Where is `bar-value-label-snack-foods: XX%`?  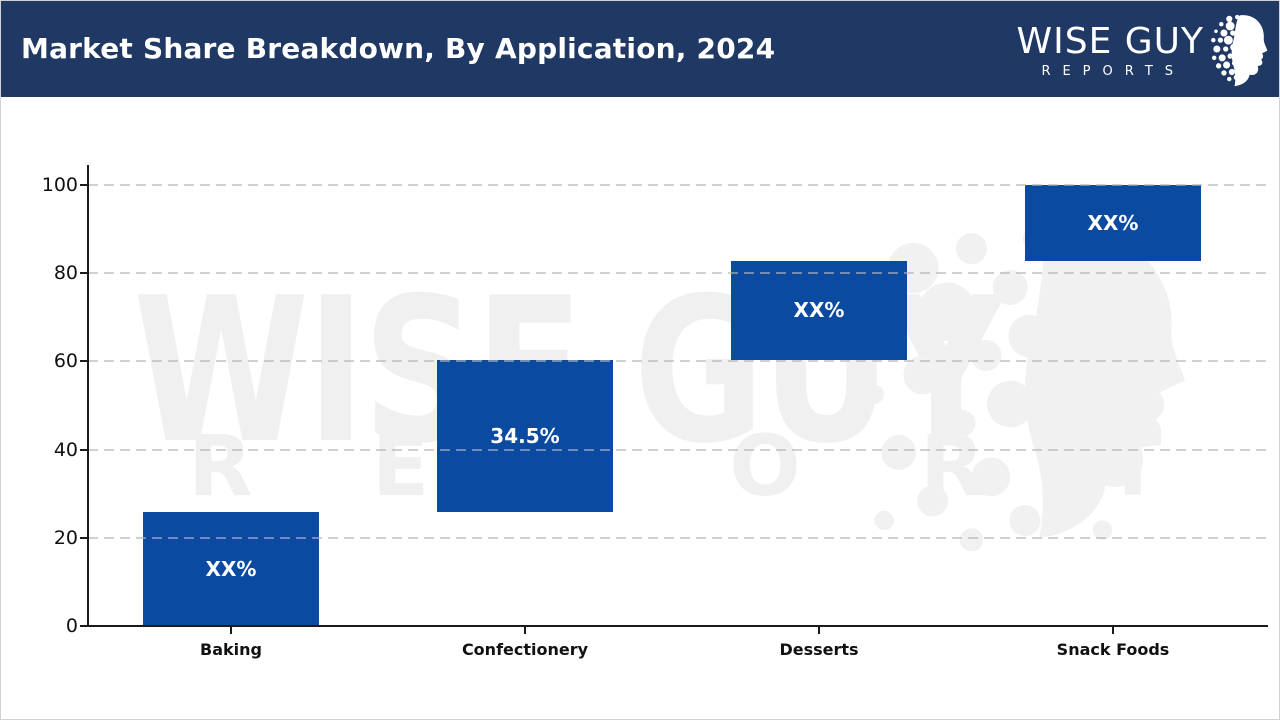 bar-value-label-snack-foods: XX% is located at coordinates (1113, 222).